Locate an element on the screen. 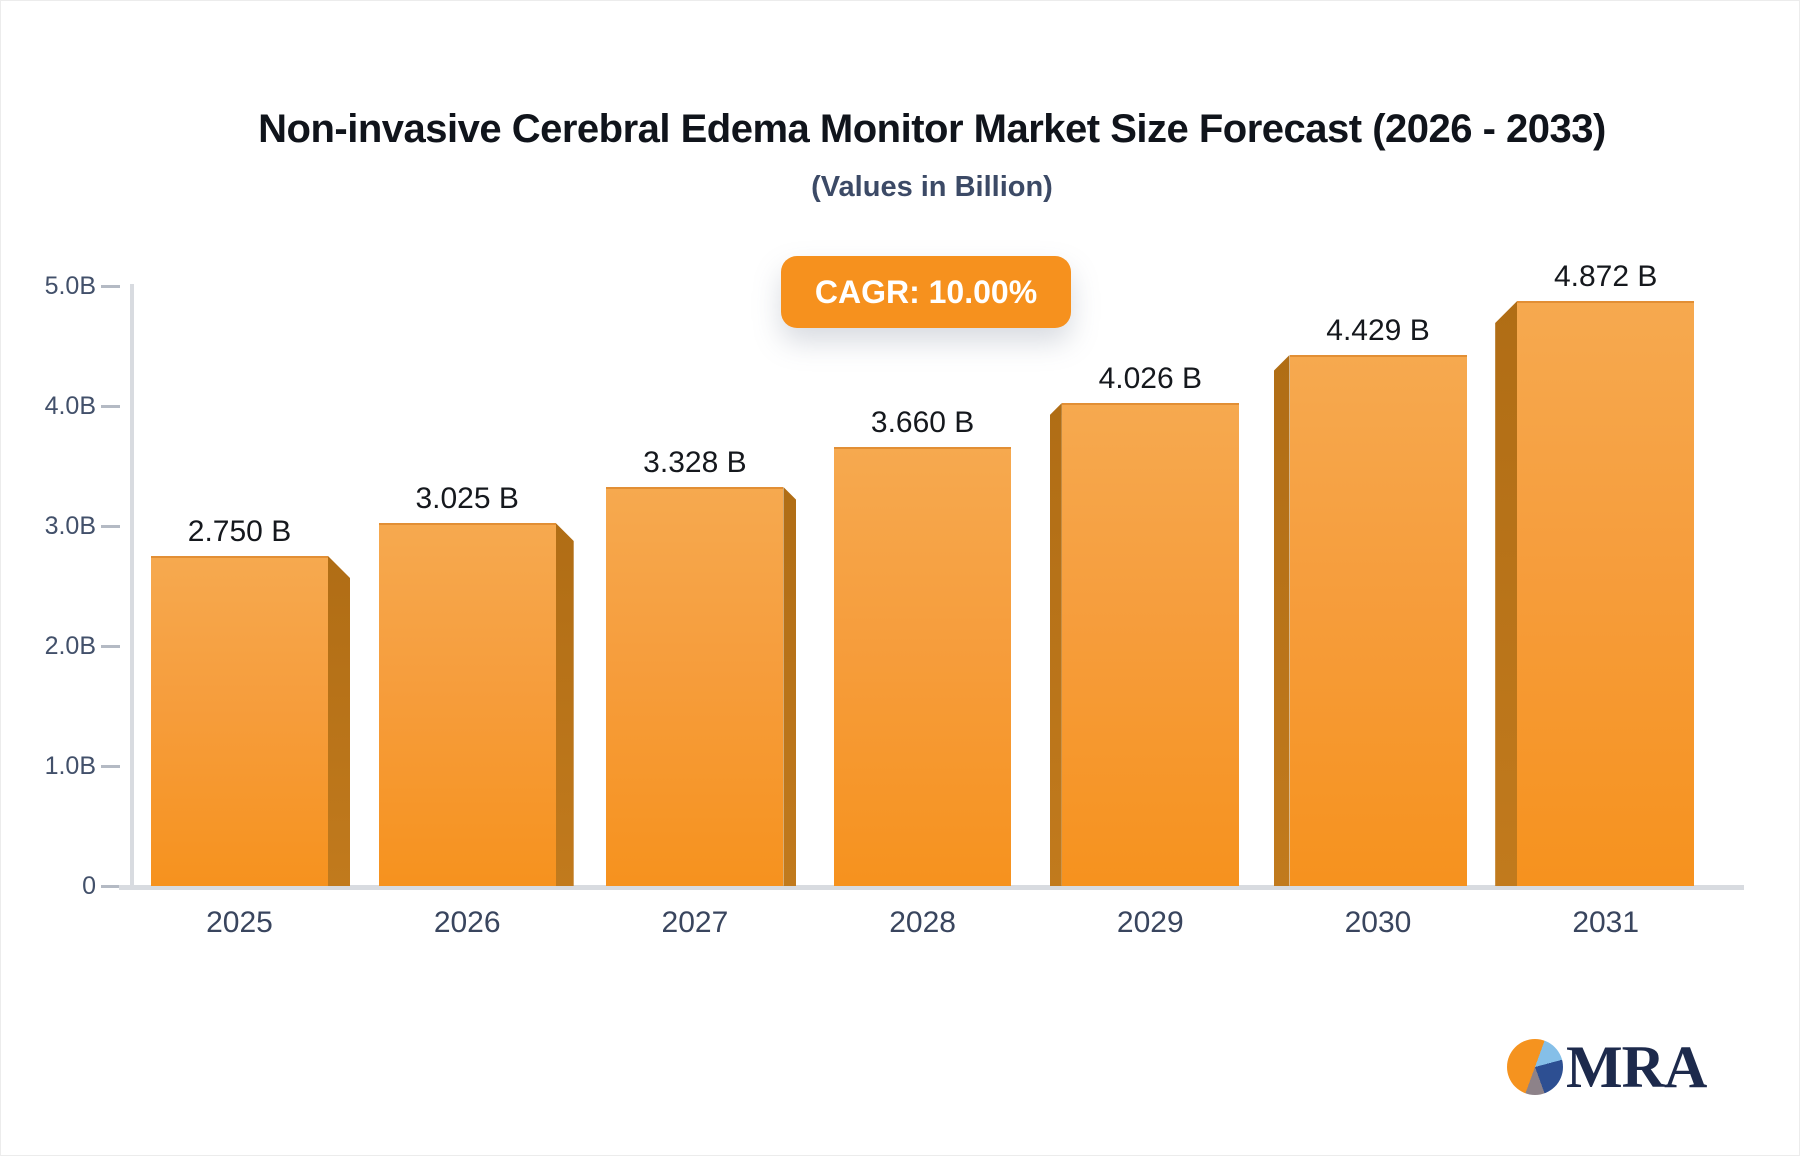 This screenshot has height=1156, width=1800. y-tick-label: 2.0B is located at coordinates (70, 646).